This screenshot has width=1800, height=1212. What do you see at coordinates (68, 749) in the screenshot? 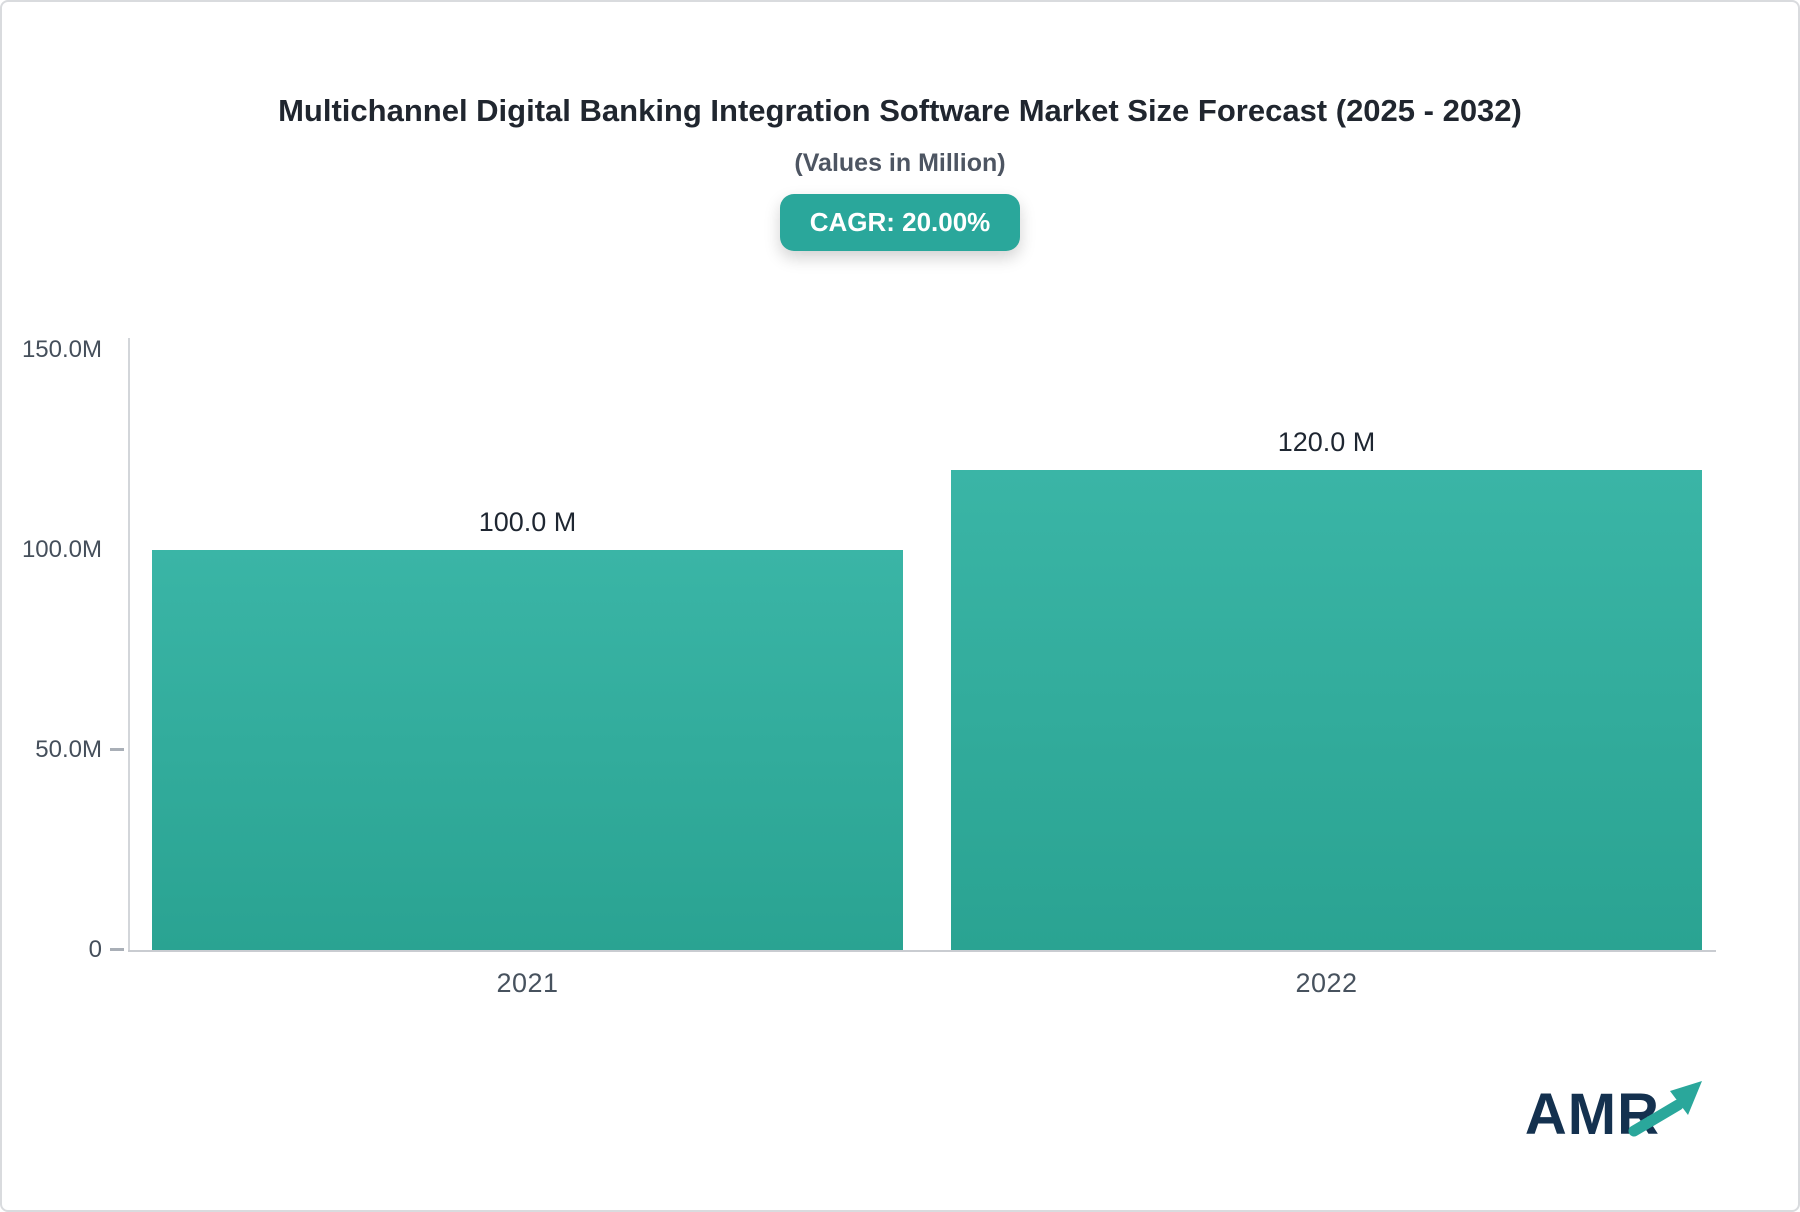
I see `y-tick-label: 50.0M` at bounding box center [68, 749].